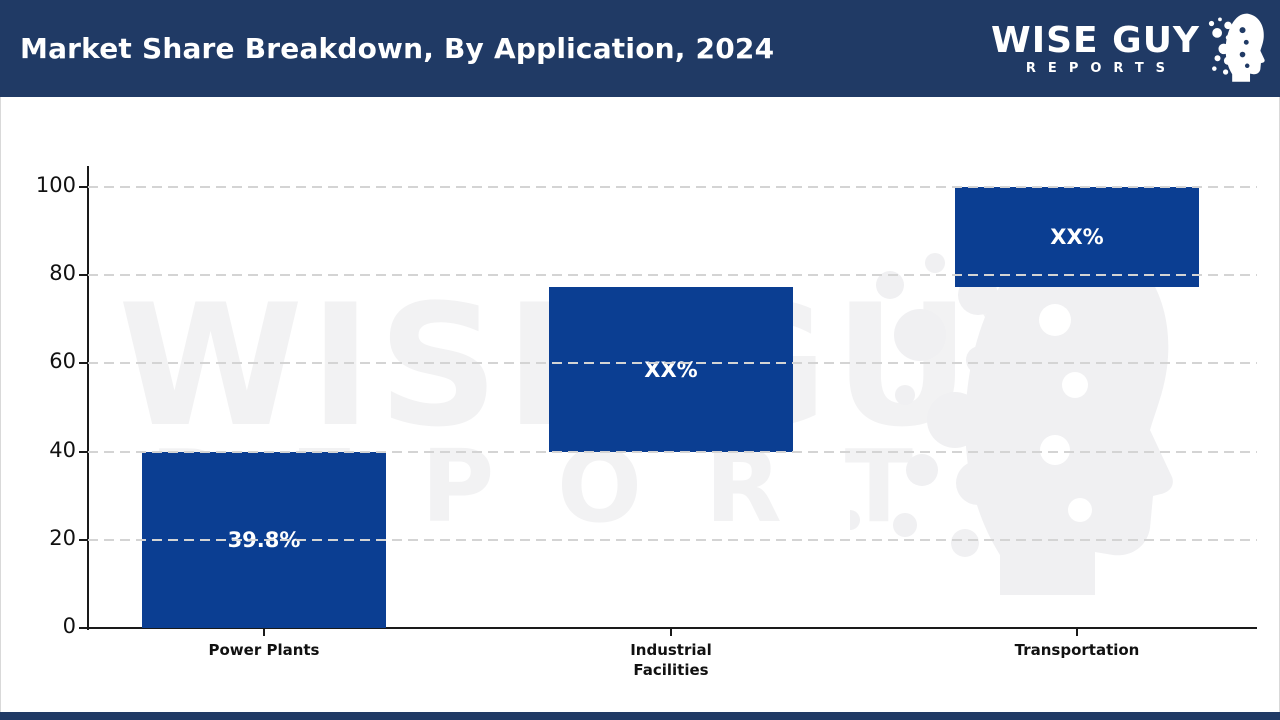  I want to click on x-tick-label: Transportation, so click(1077, 650).